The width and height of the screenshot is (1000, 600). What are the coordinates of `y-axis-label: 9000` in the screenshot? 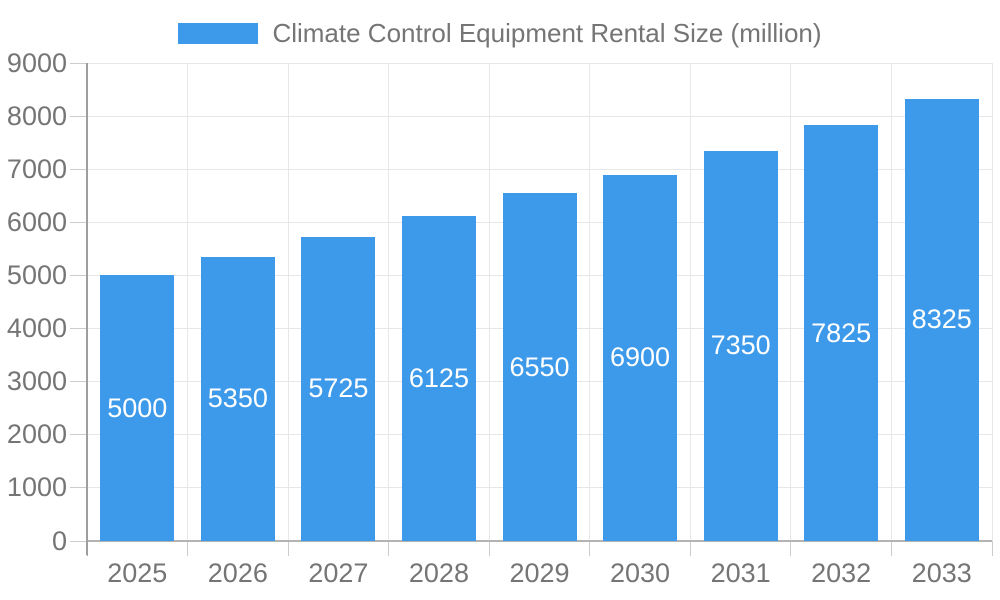 It's located at (36, 62).